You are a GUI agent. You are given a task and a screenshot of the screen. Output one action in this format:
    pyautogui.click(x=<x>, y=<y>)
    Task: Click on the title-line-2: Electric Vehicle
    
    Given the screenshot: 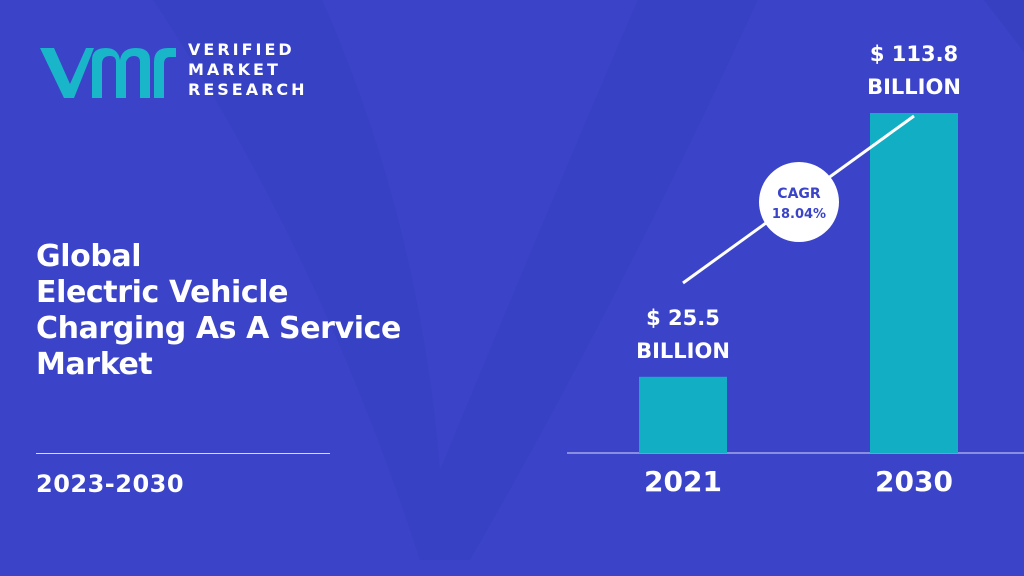 What is the action you would take?
    pyautogui.click(x=162, y=292)
    